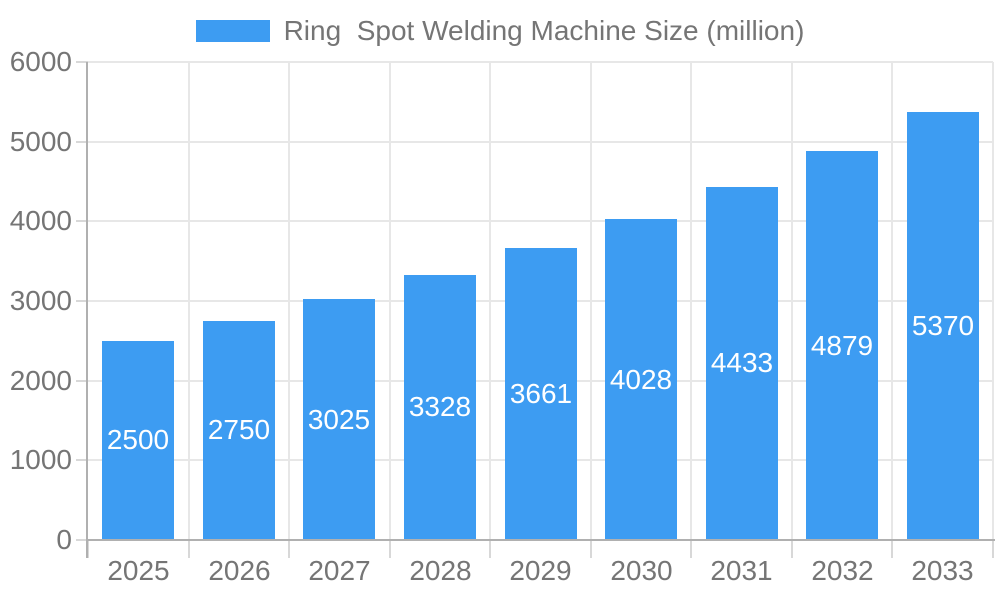 The width and height of the screenshot is (1000, 600). Describe the element at coordinates (842, 570) in the screenshot. I see `x-tick-label: 2032` at that location.